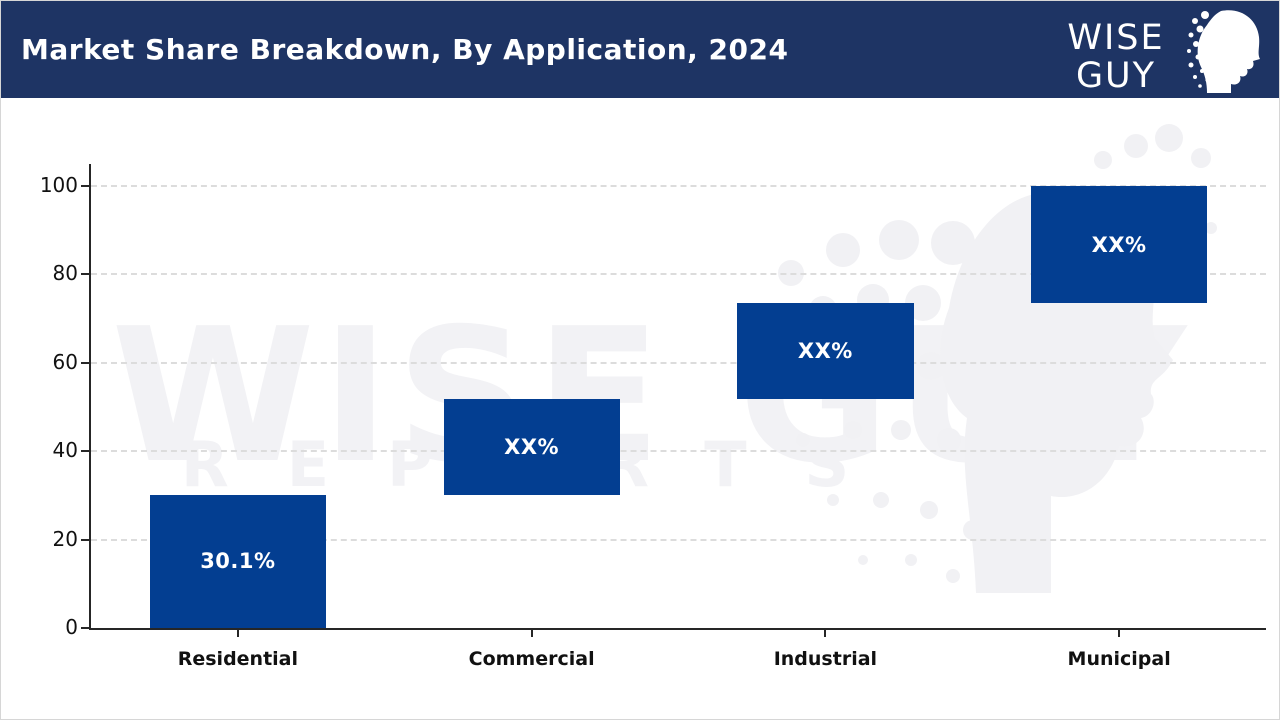 This screenshot has width=1280, height=720. What do you see at coordinates (1116, 57) in the screenshot?
I see `wiseguy-logo-wordmark: WISE GUY` at bounding box center [1116, 57].